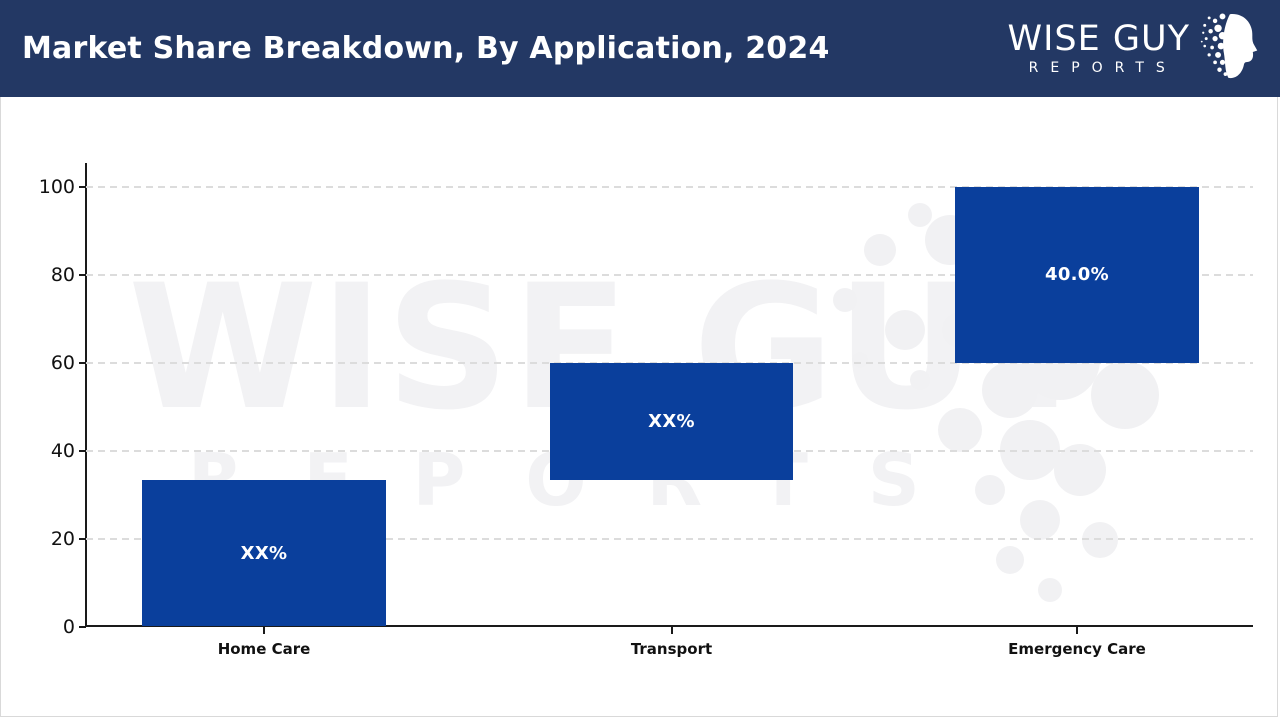  I want to click on bar-value-label: 40.0%, so click(1077, 275).